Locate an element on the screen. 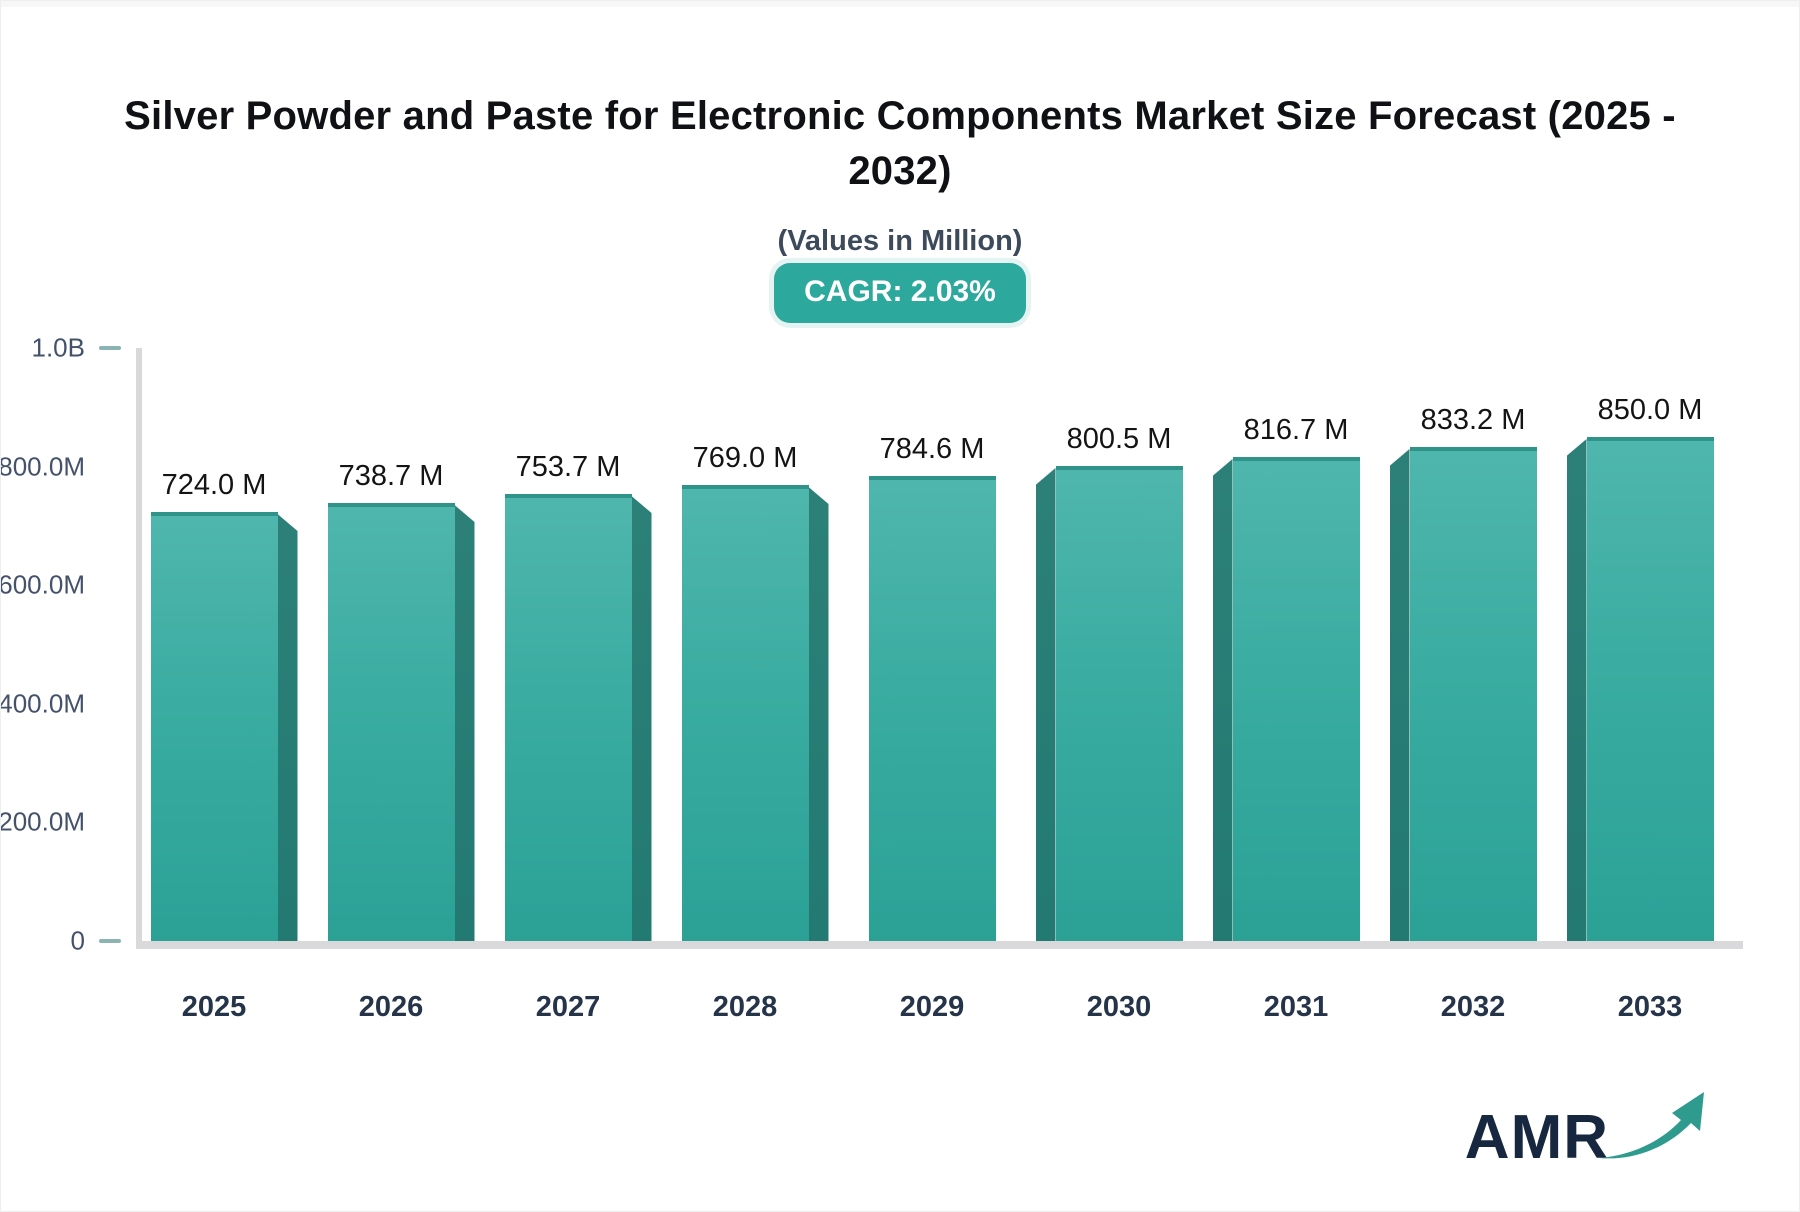  bar-2025: 724.0 M is located at coordinates (224, 644).